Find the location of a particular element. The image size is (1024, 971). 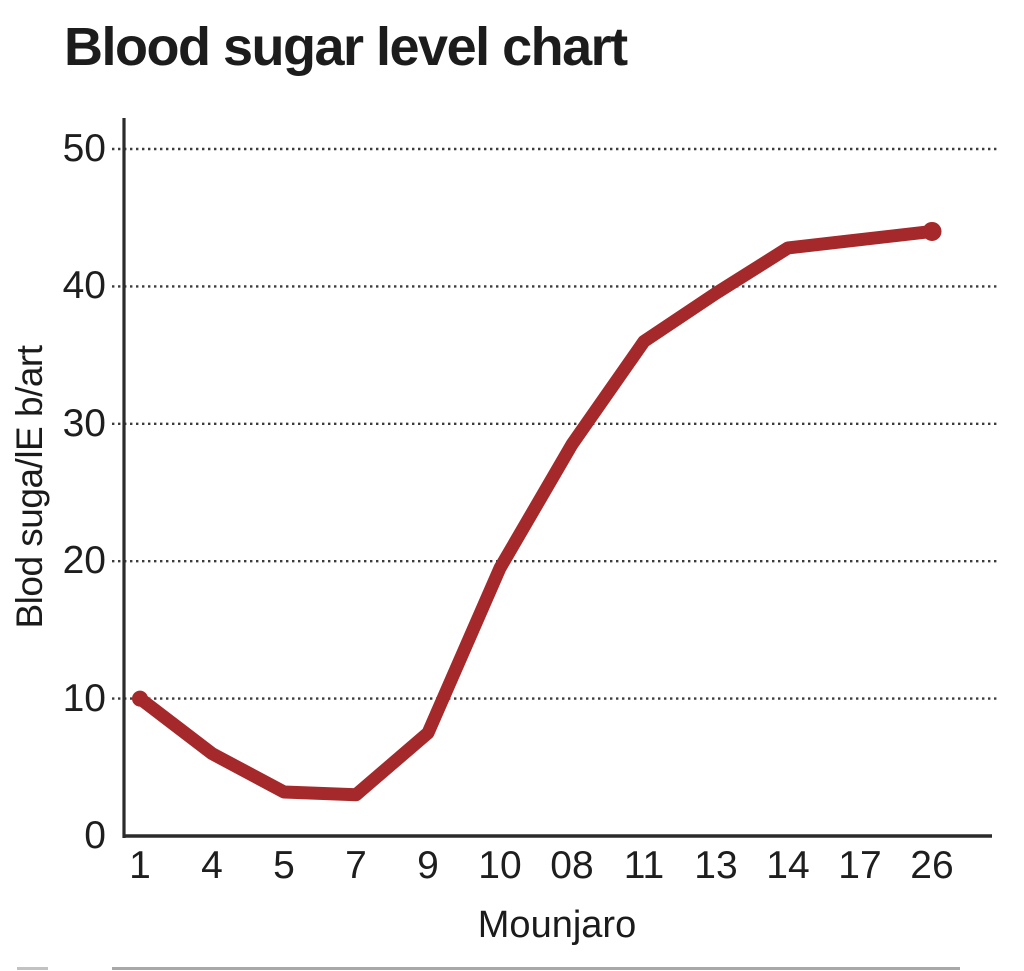

chart-title: Blood sugar level chart is located at coordinates (346, 47).